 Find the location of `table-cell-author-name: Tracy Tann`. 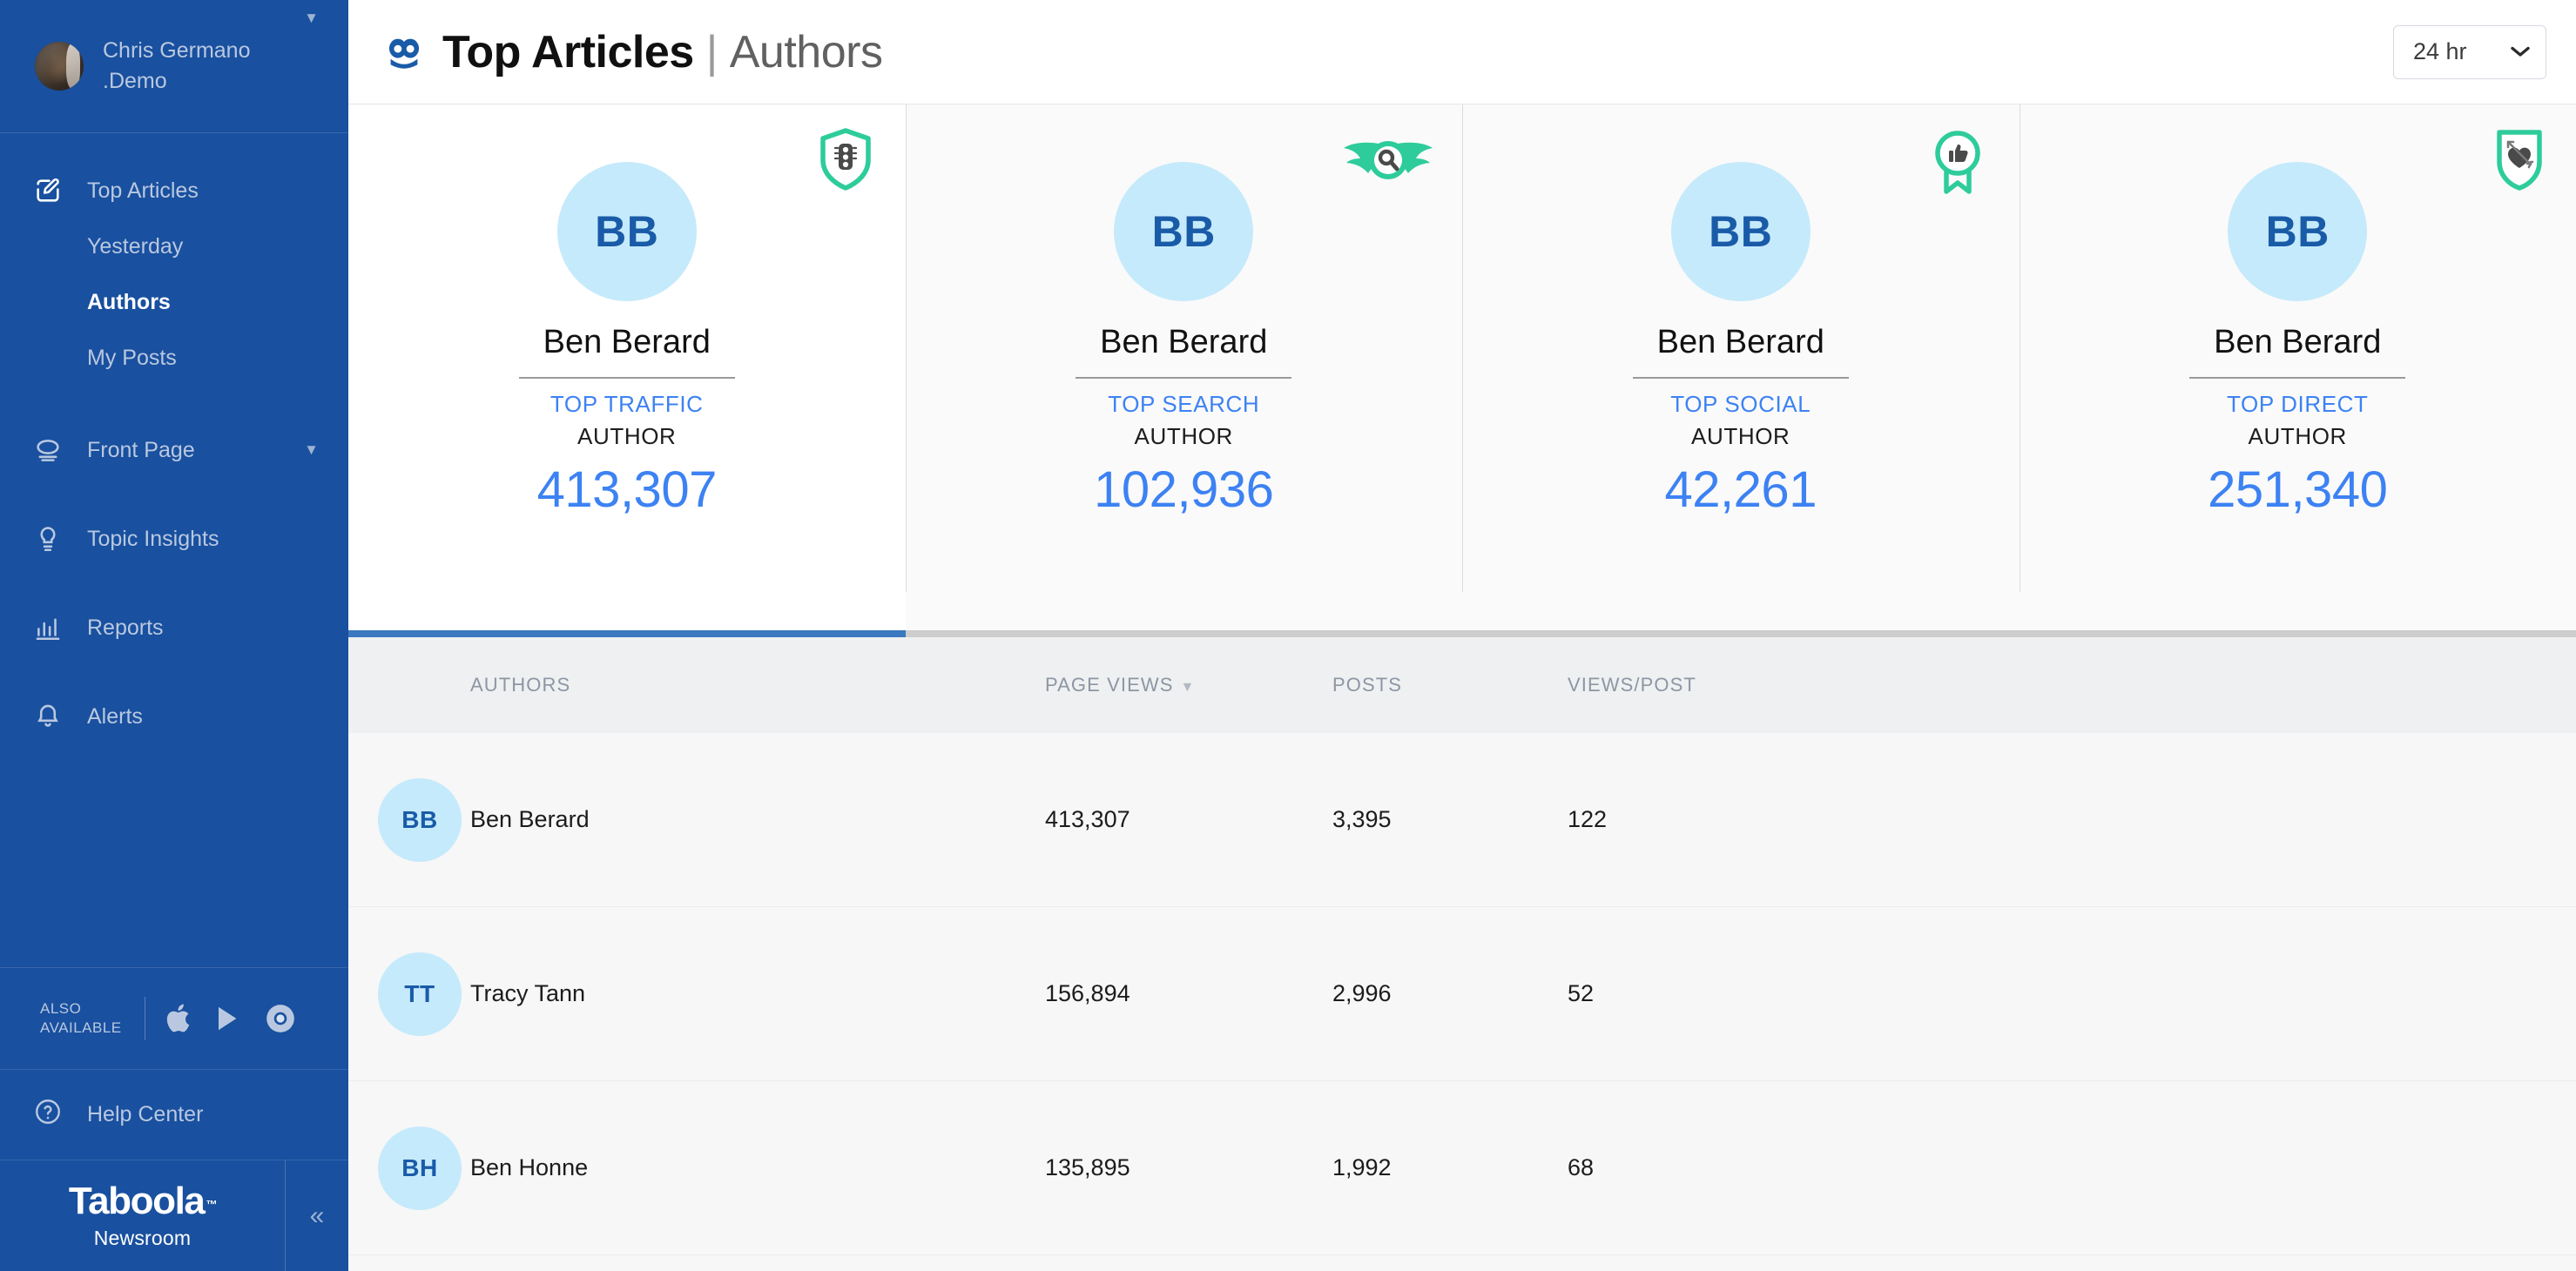

table-cell-author-name: Tracy Tann is located at coordinates (528, 993).